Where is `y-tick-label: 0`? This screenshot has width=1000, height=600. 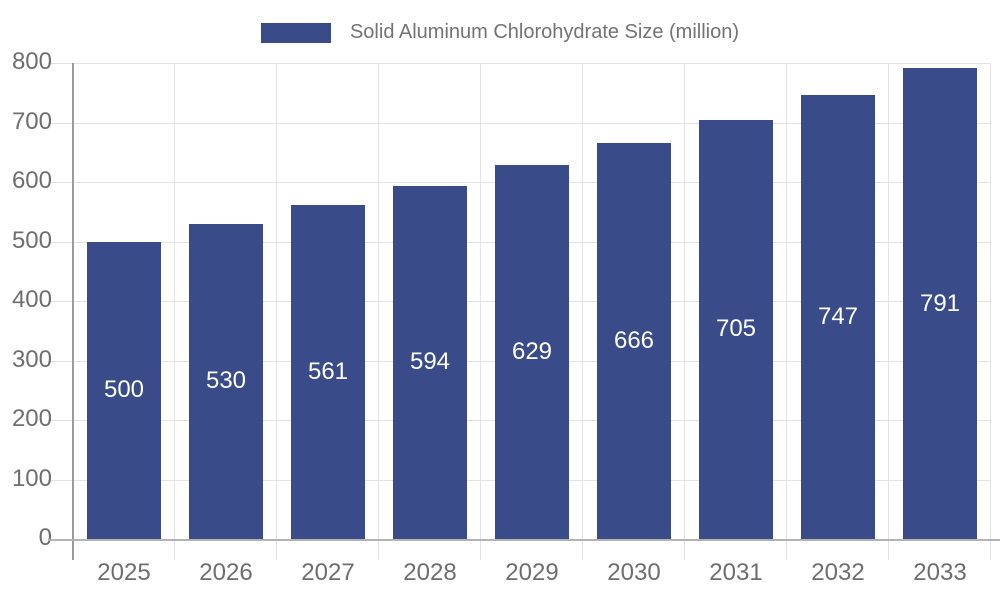
y-tick-label: 0 is located at coordinates (45, 537).